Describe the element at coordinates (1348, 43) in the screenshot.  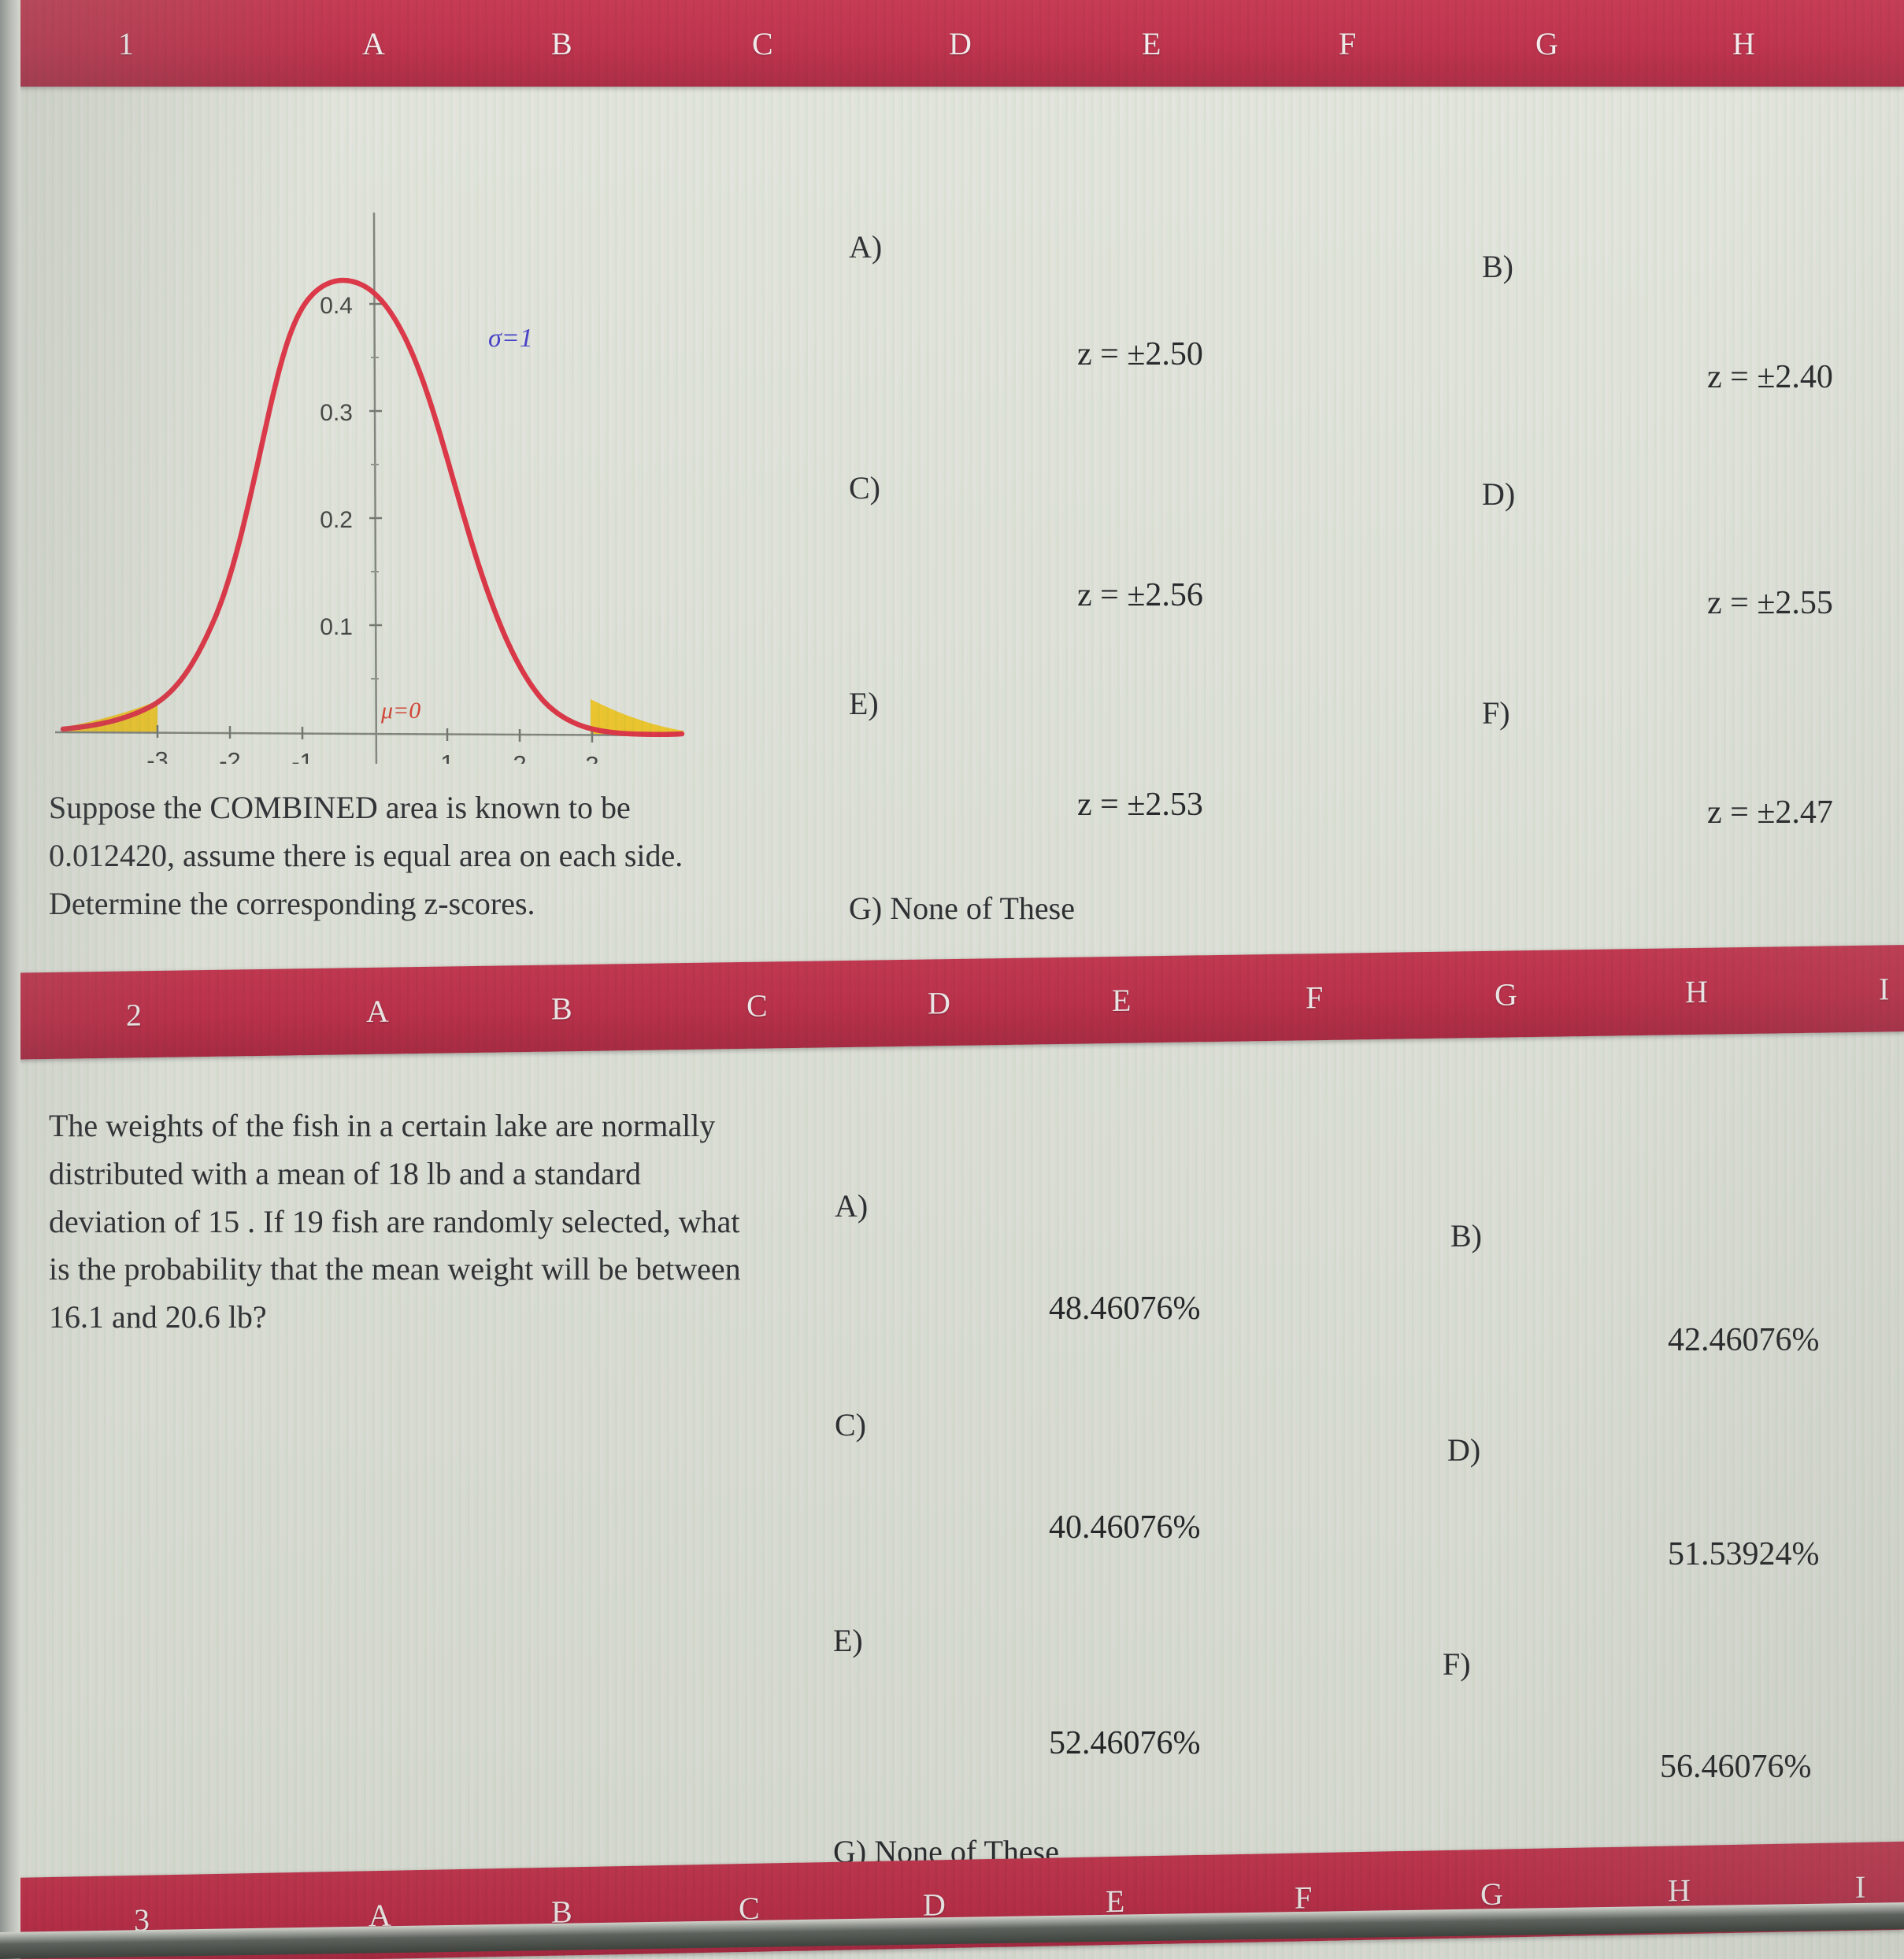
I see `question-1-choice-f: F` at that location.